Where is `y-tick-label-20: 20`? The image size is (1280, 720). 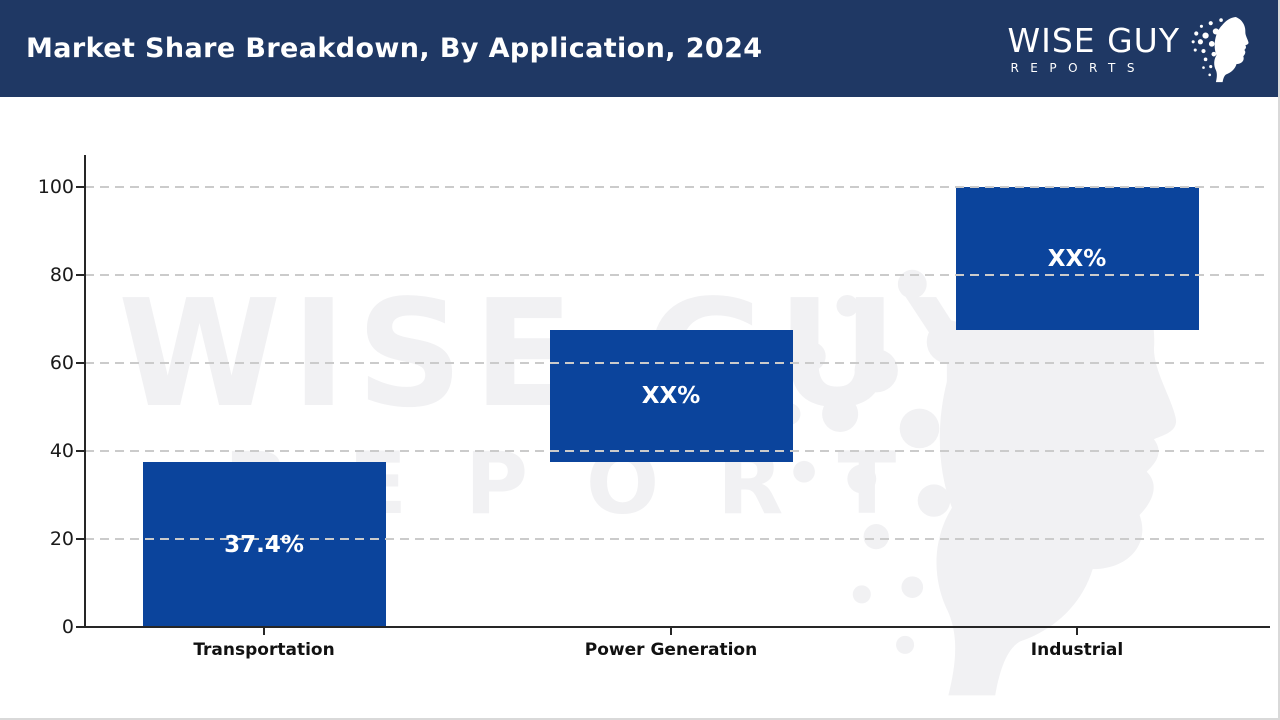
y-tick-label-20: 20 is located at coordinates (61, 539).